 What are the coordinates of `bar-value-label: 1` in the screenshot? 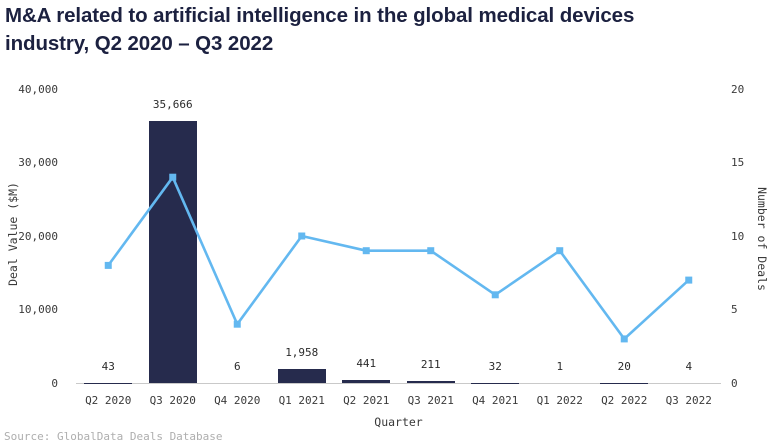 It's located at (560, 366).